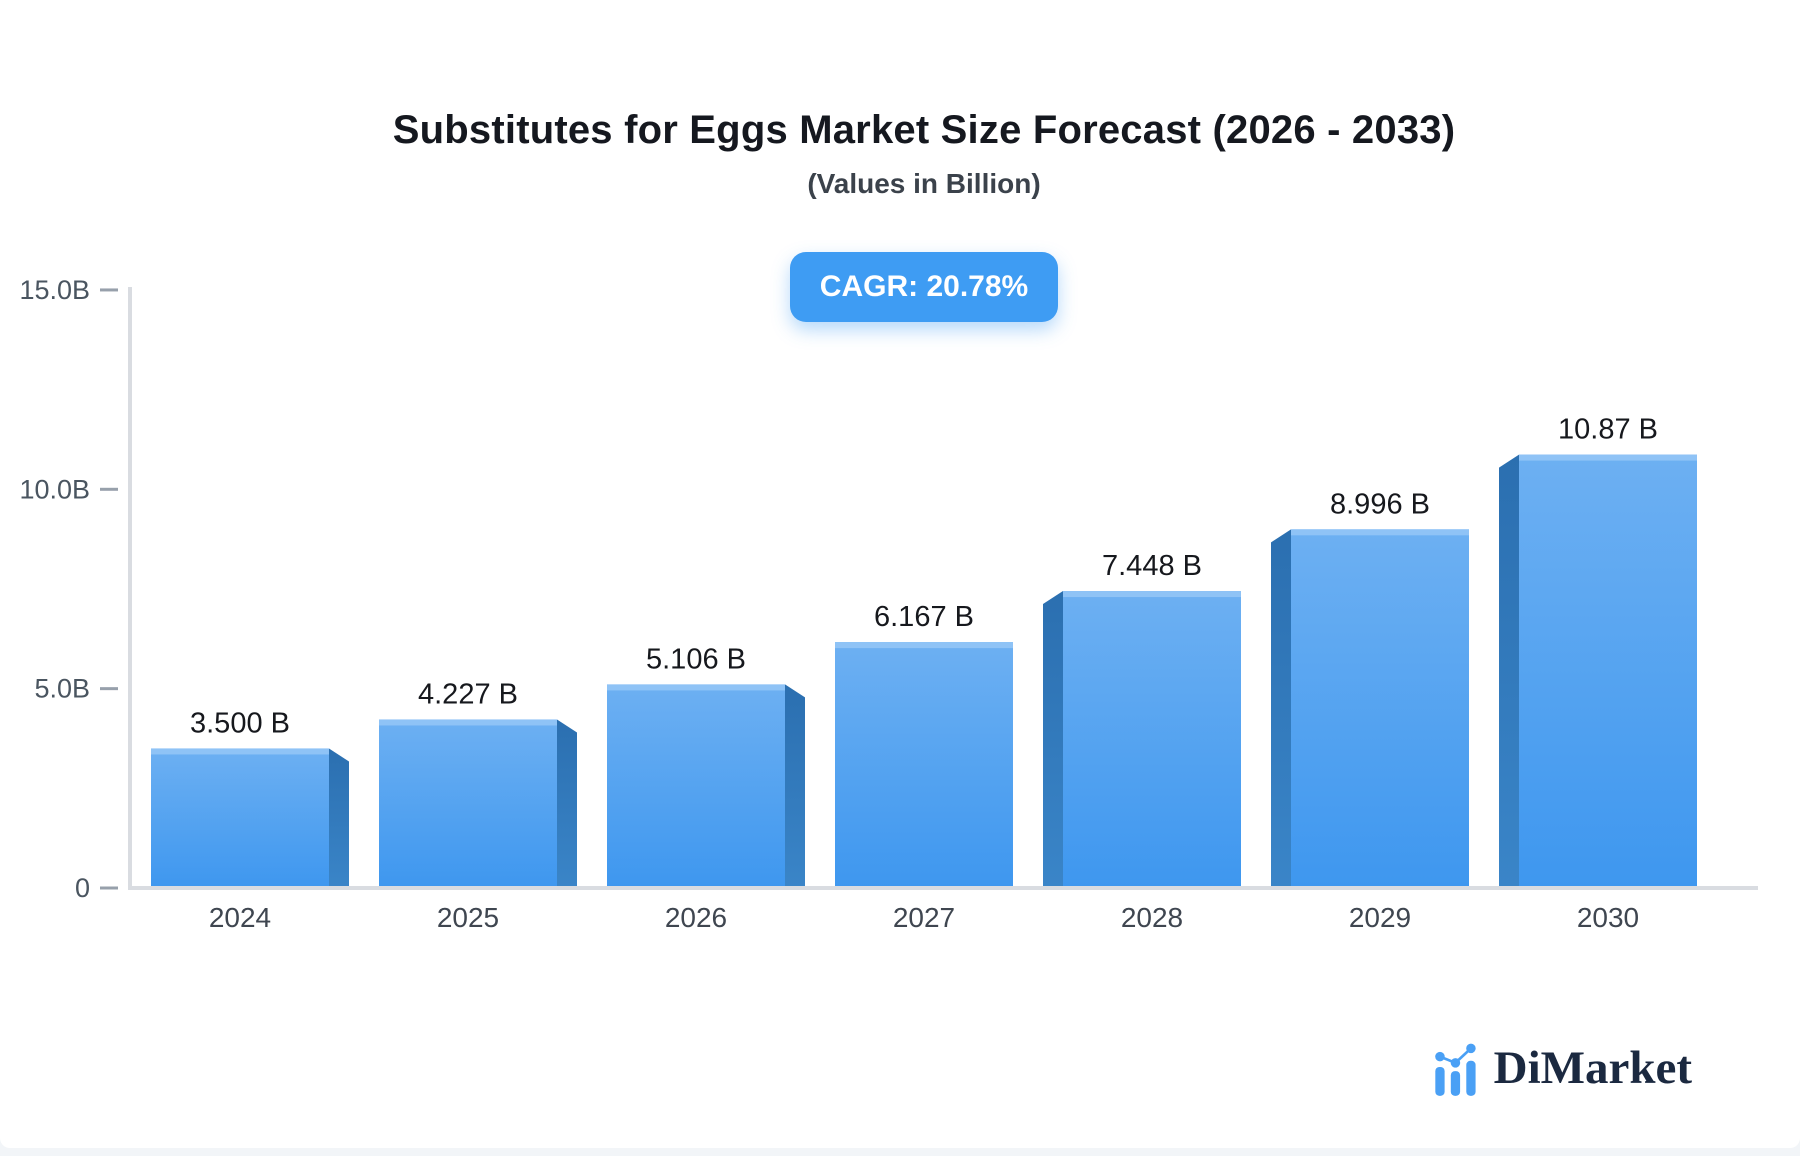 This screenshot has height=1156, width=1800. I want to click on bar-2027, so click(924, 765).